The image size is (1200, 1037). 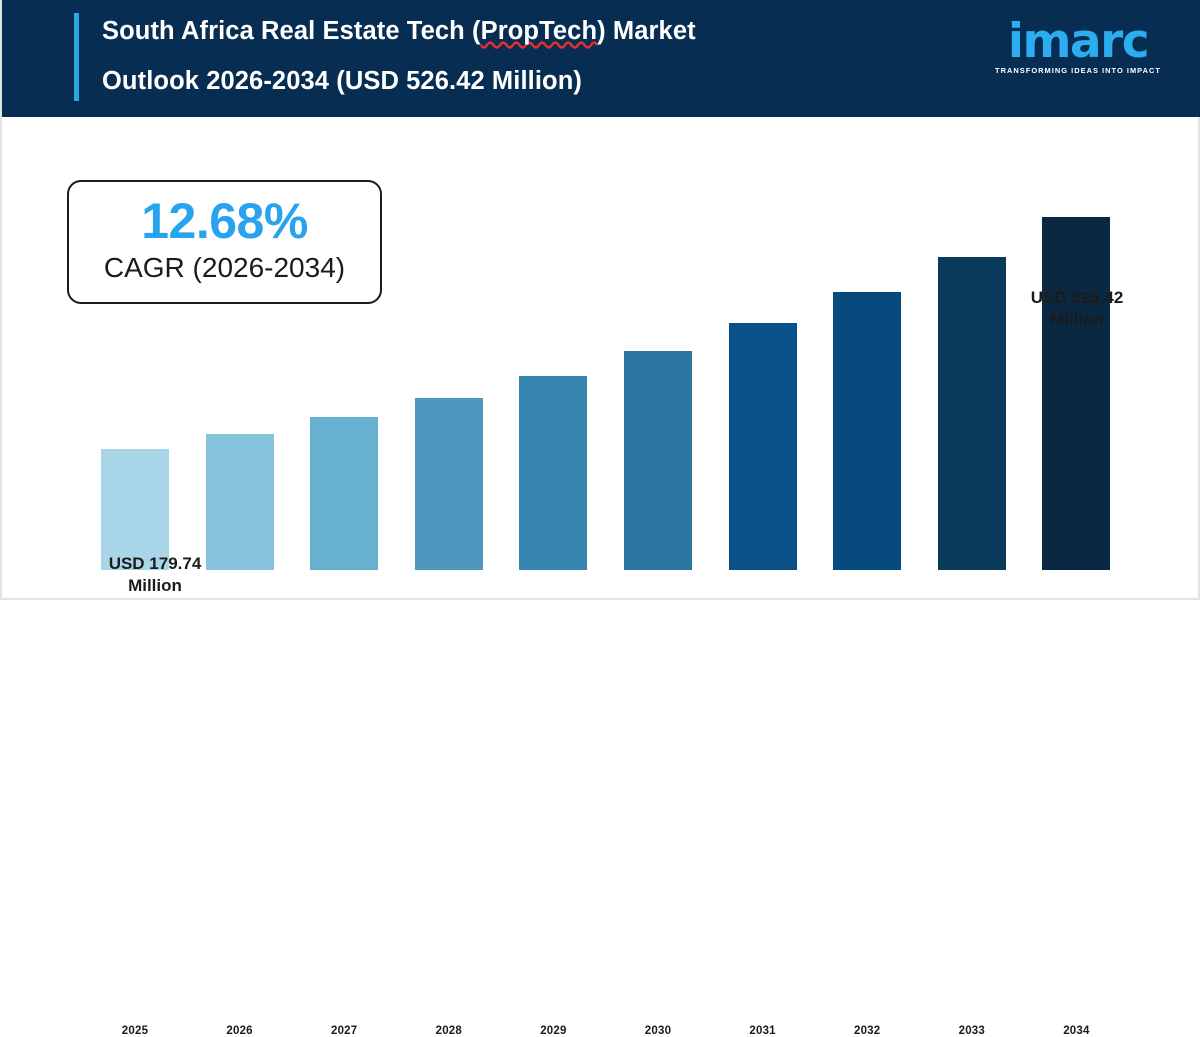 I want to click on x-axis-tick-2031: 2031, so click(x=762, y=1031).